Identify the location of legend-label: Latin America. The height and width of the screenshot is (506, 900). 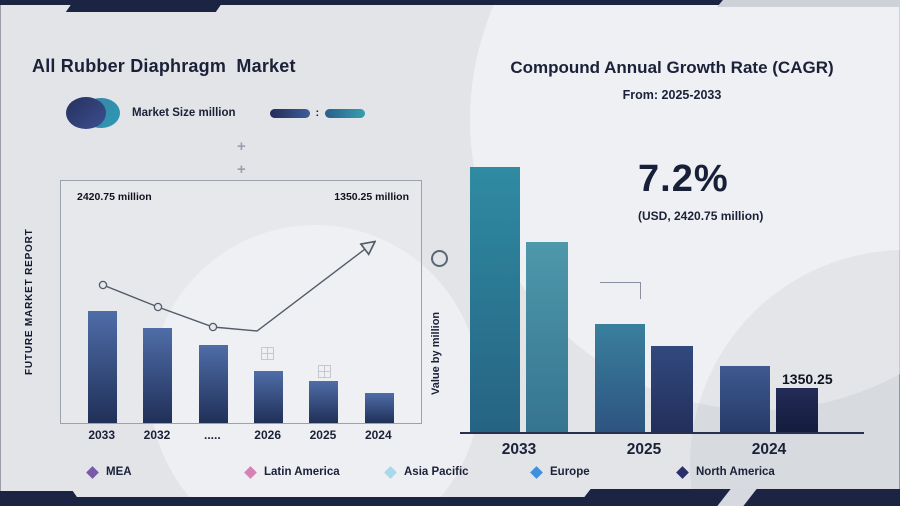
(302, 472).